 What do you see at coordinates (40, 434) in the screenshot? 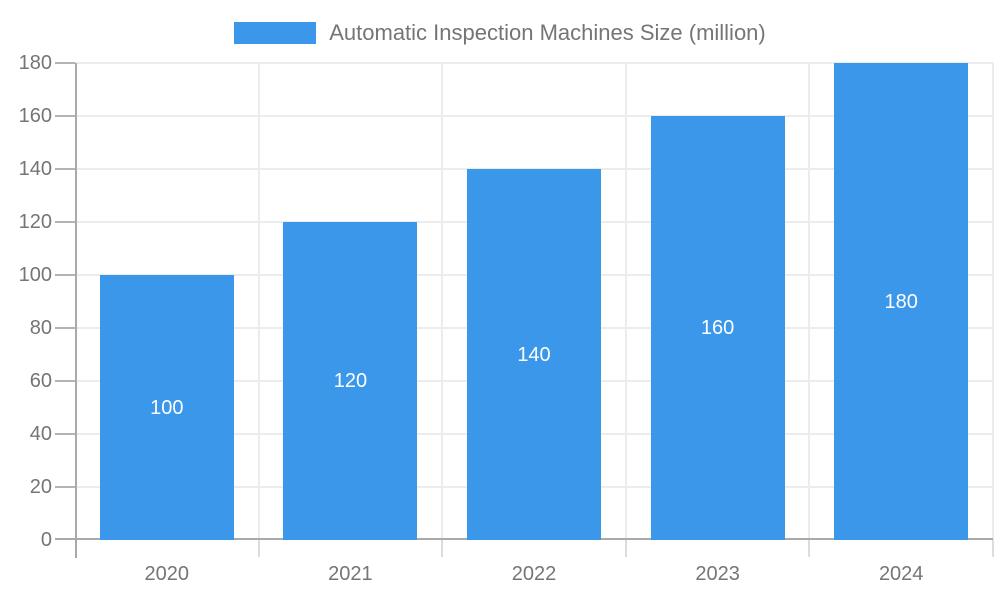
I see `y-axis-label: 40` at bounding box center [40, 434].